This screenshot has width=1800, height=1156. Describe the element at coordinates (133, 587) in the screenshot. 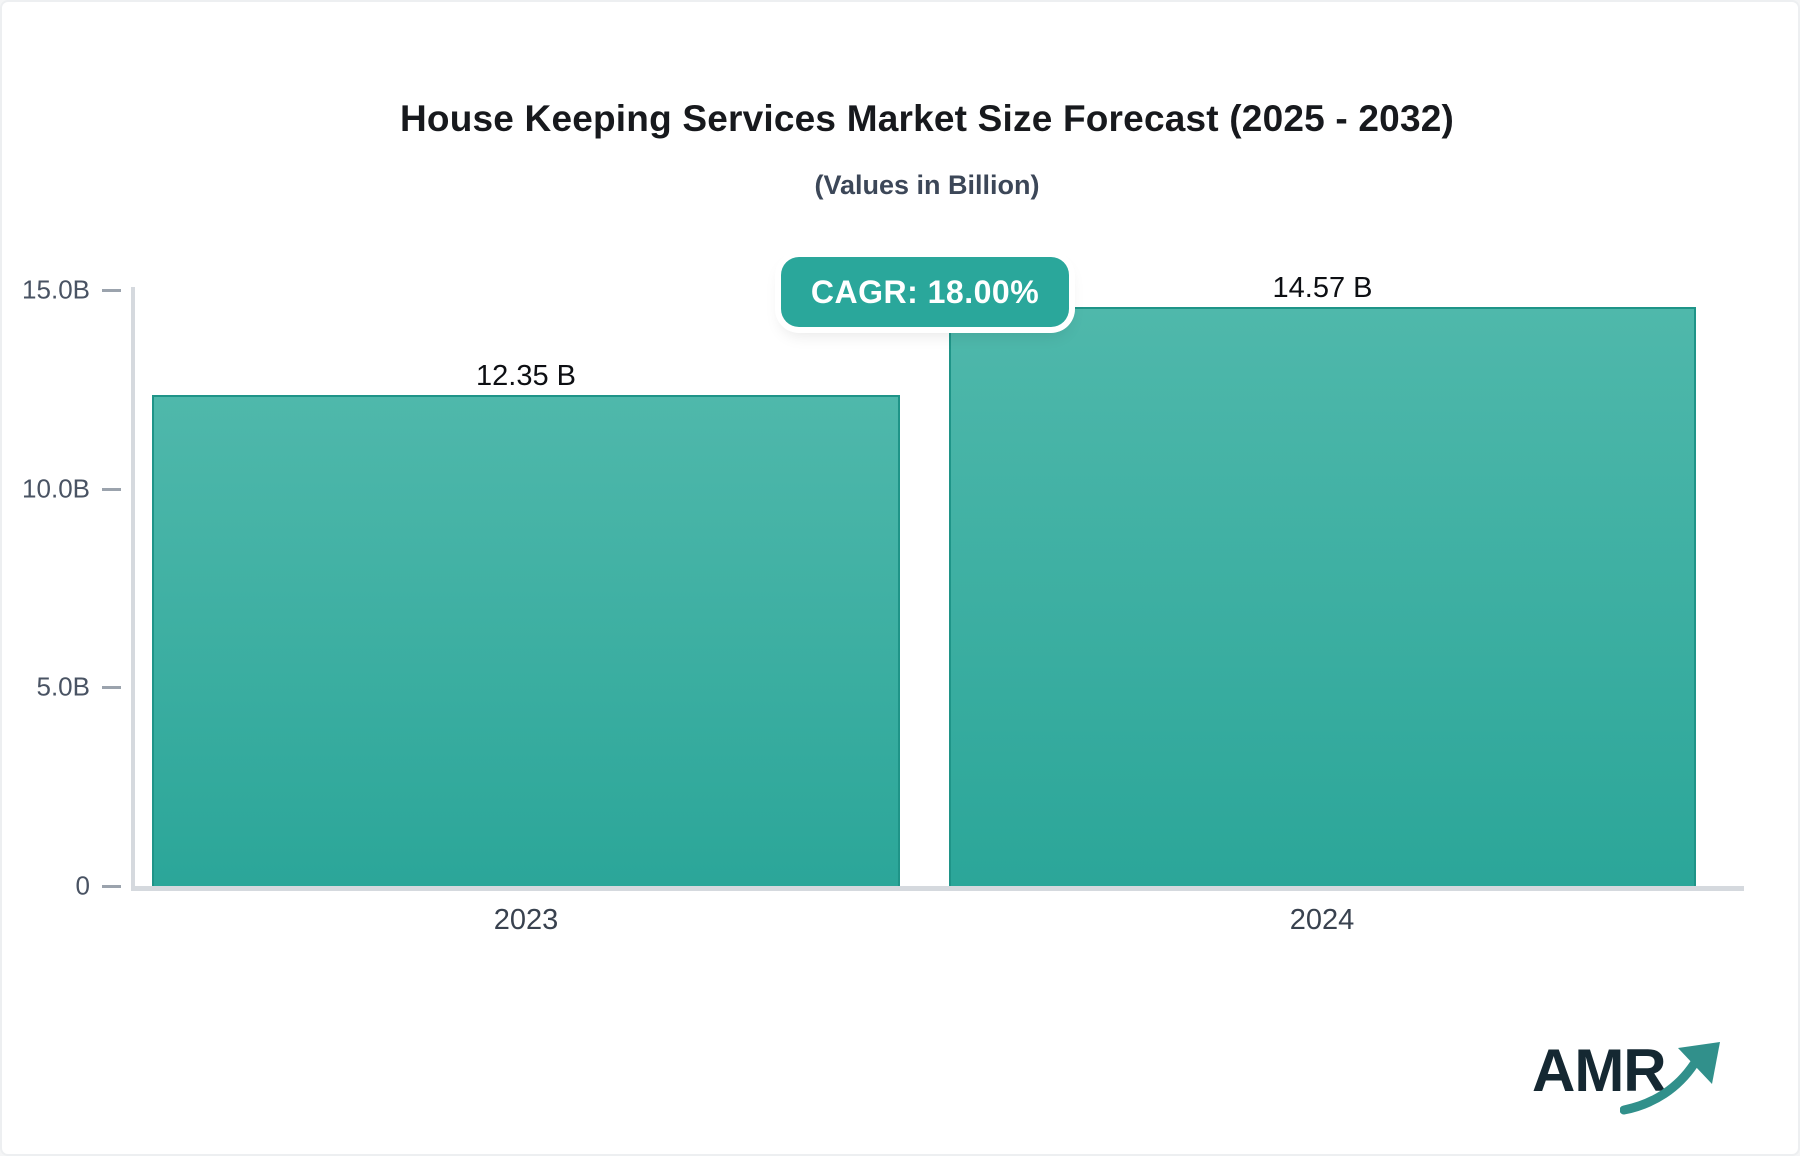

I see `y-axis-line` at that location.